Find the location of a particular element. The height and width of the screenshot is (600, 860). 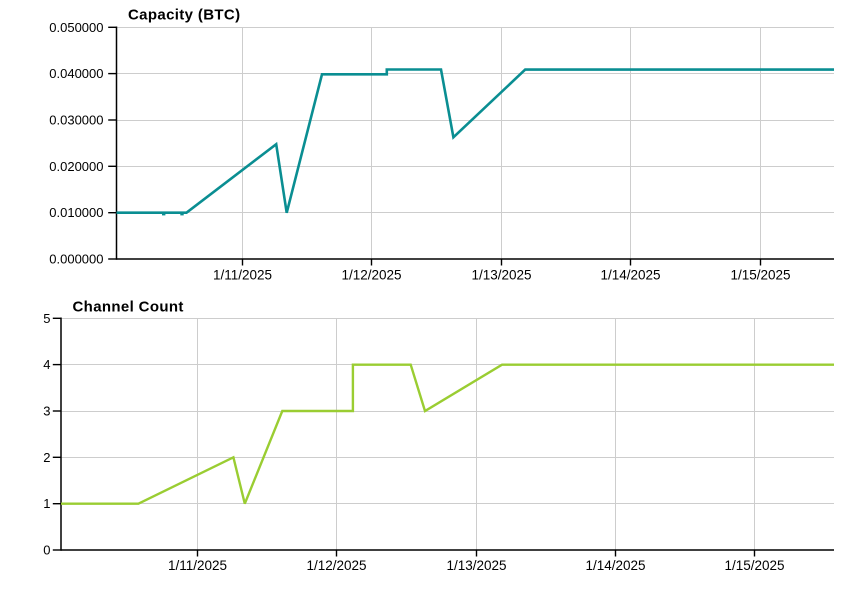

svg-text: 0.020000 is located at coordinates (76, 166).